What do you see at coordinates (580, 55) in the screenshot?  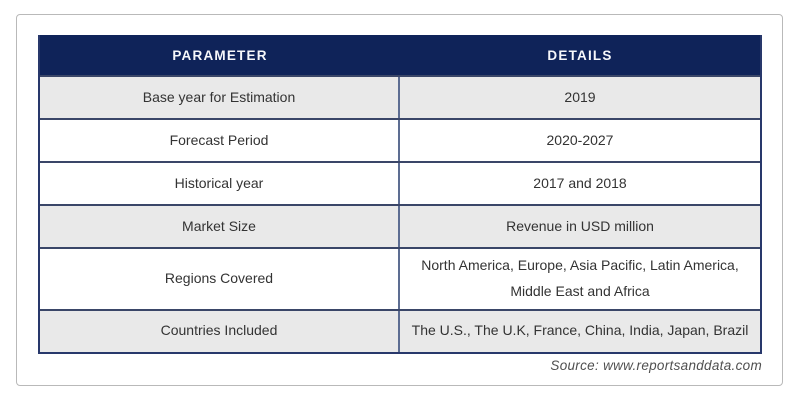 I see `header-details: DETAILS` at bounding box center [580, 55].